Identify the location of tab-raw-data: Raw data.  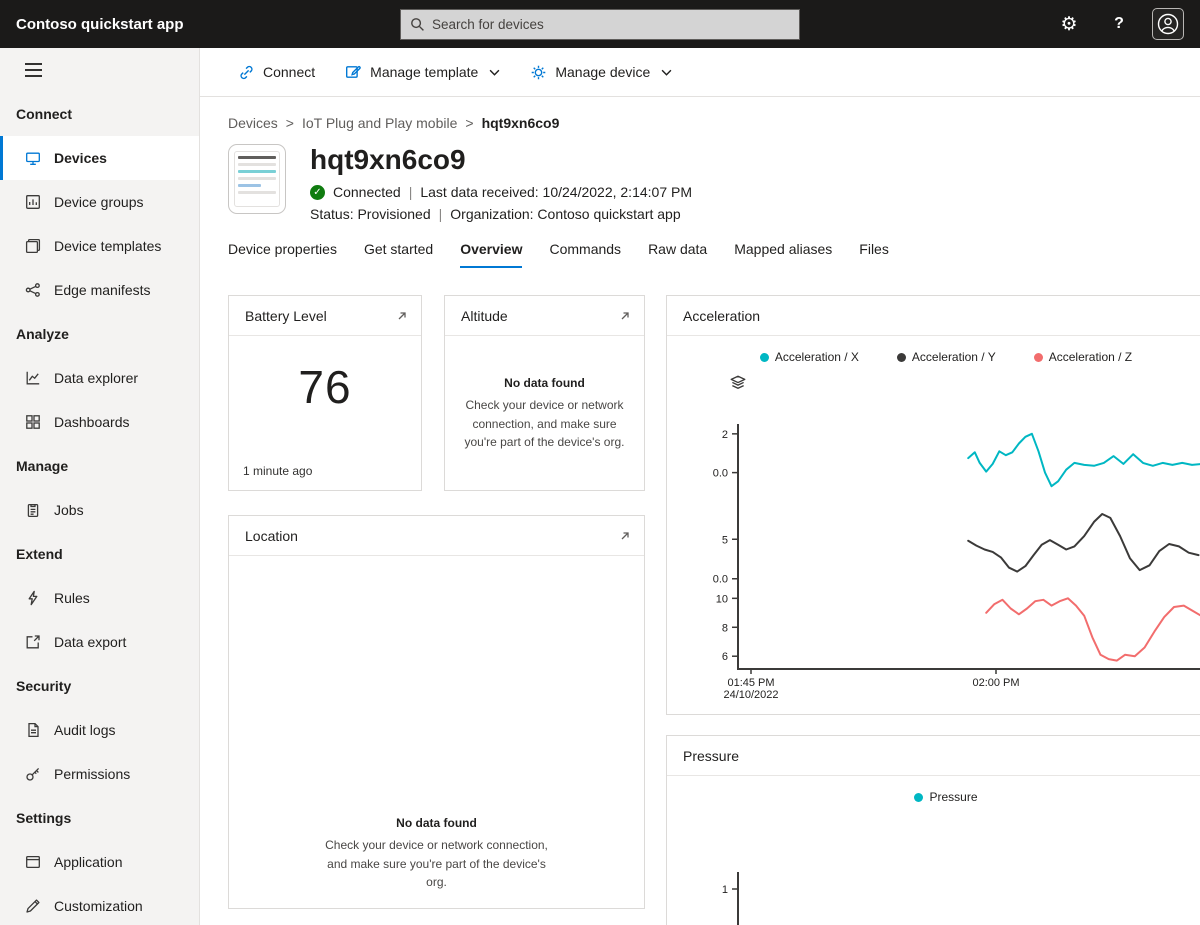
(678, 249).